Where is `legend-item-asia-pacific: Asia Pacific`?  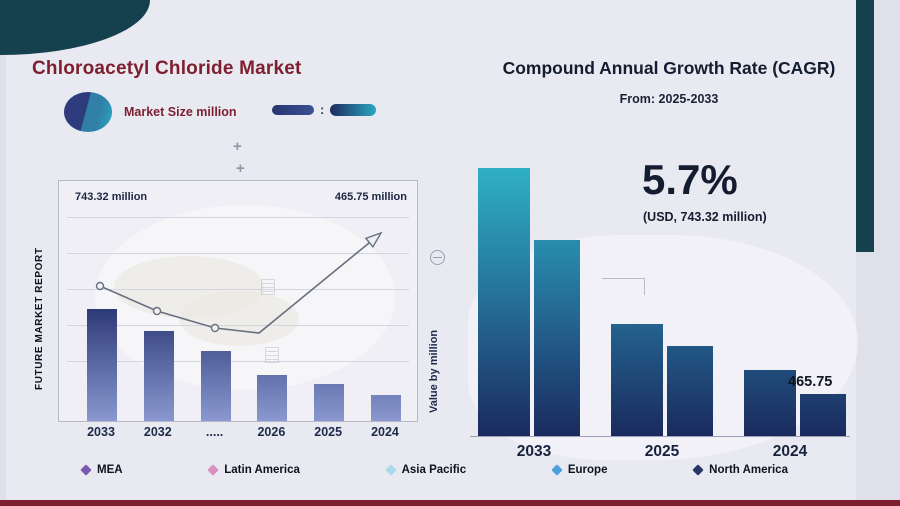 legend-item-asia-pacific: Asia Pacific is located at coordinates (425, 470).